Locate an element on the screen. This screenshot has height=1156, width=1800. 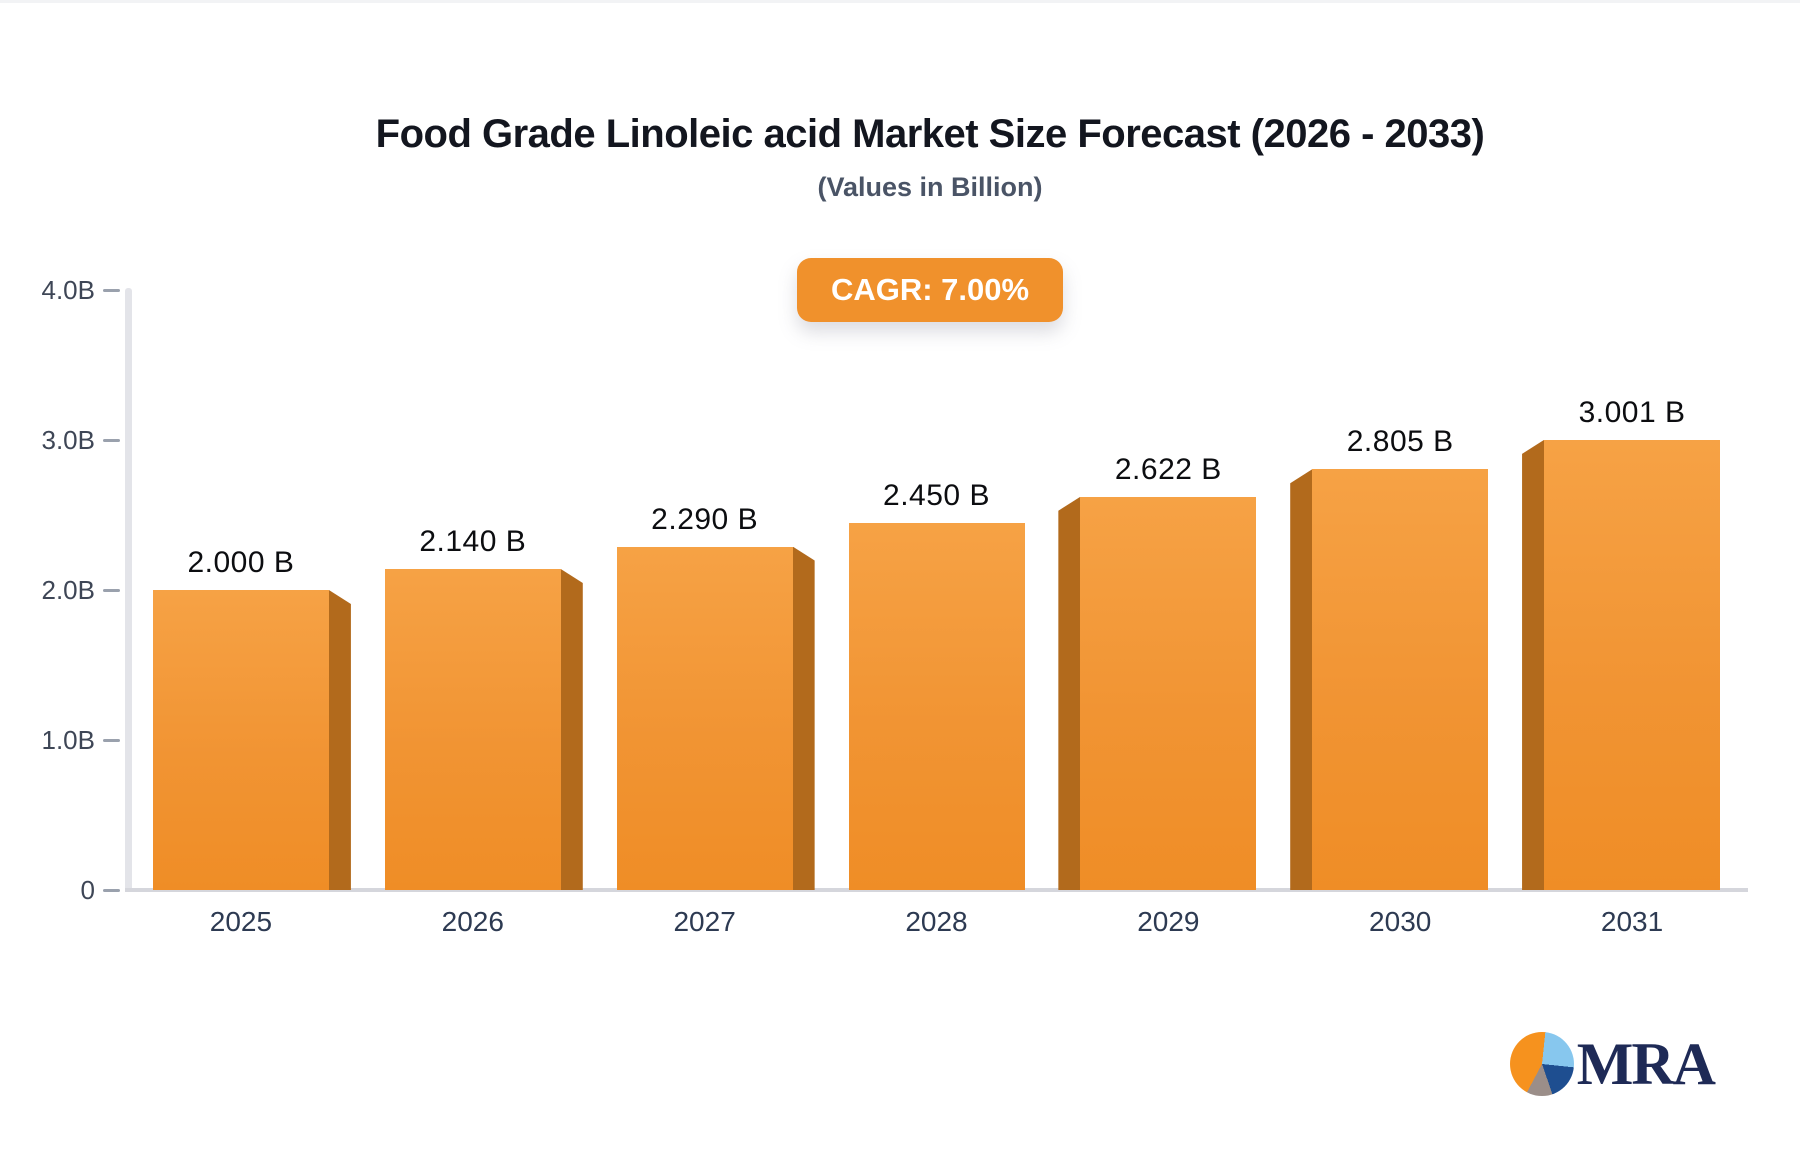
bar-side-2030 is located at coordinates (1301, 679).